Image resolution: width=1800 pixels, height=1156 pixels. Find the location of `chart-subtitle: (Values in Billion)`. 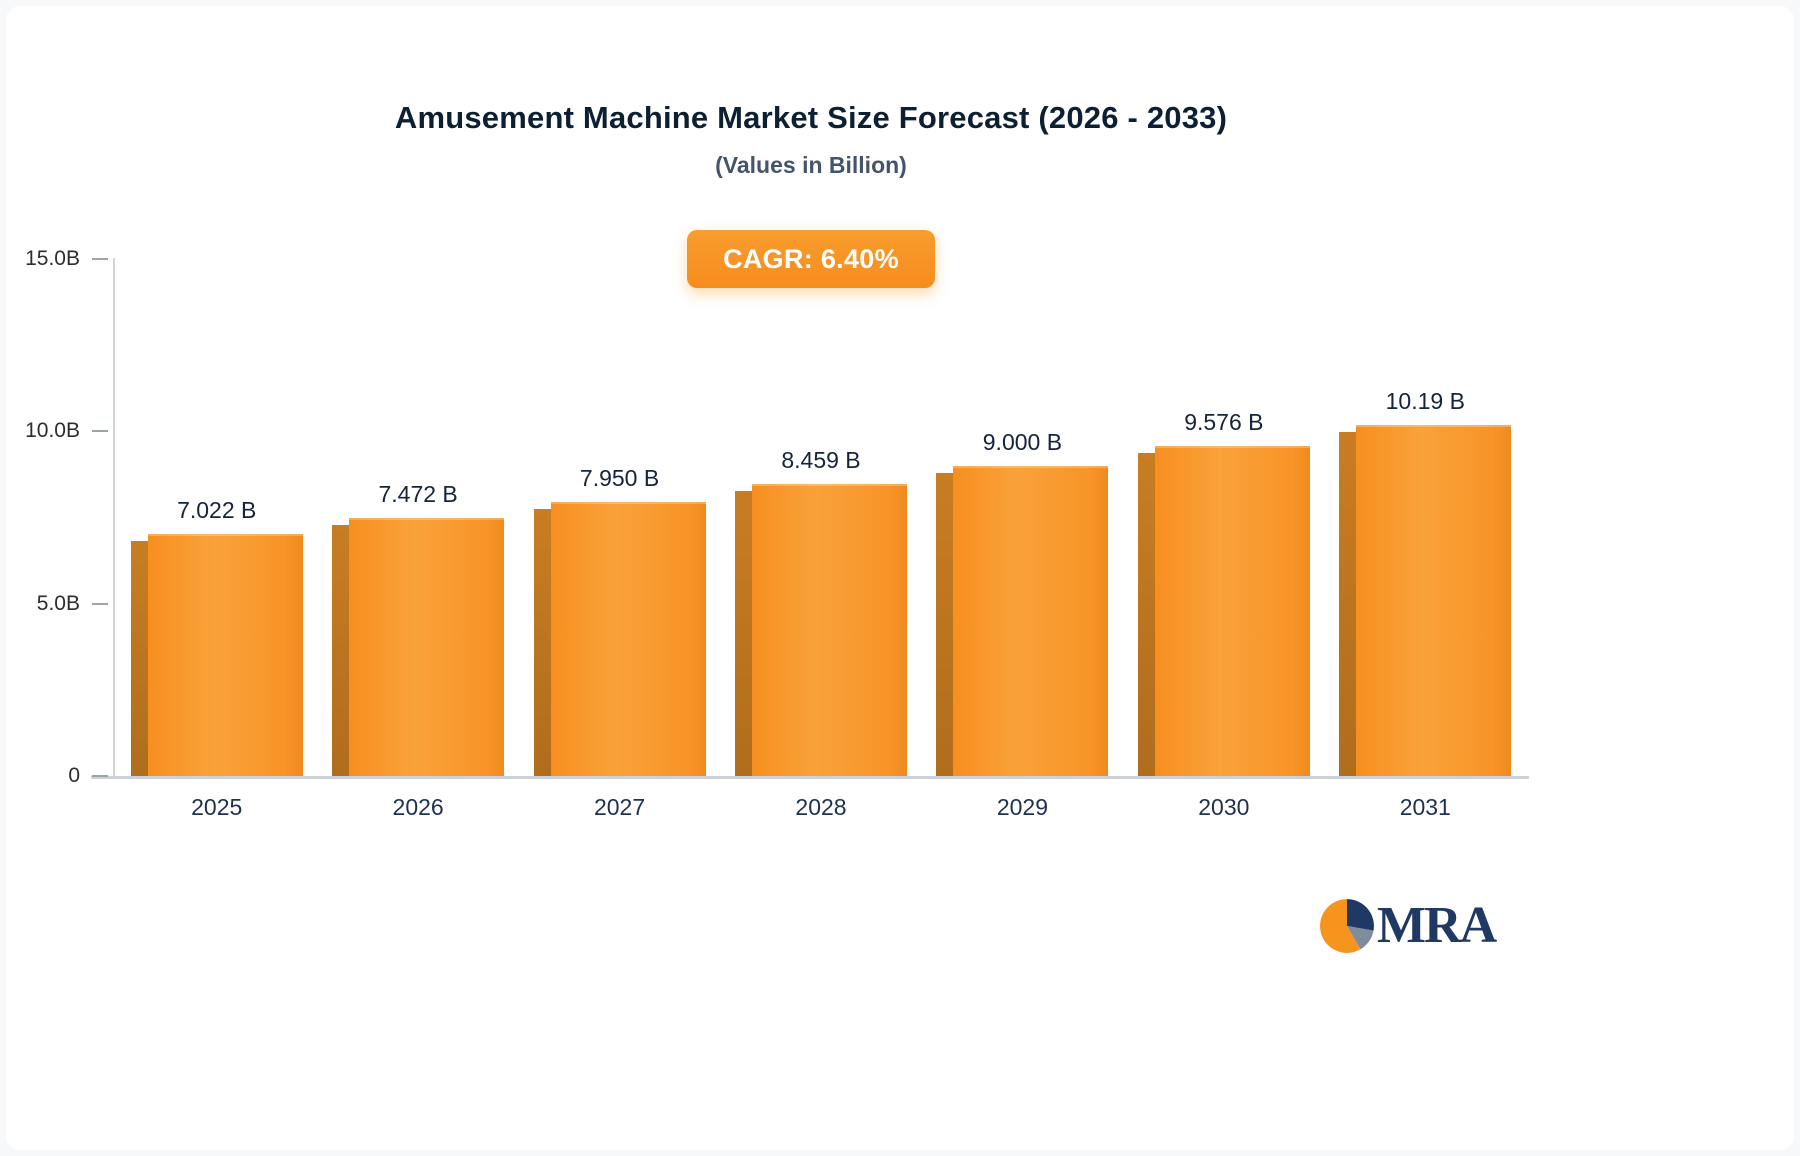

chart-subtitle: (Values in Billion) is located at coordinates (811, 165).